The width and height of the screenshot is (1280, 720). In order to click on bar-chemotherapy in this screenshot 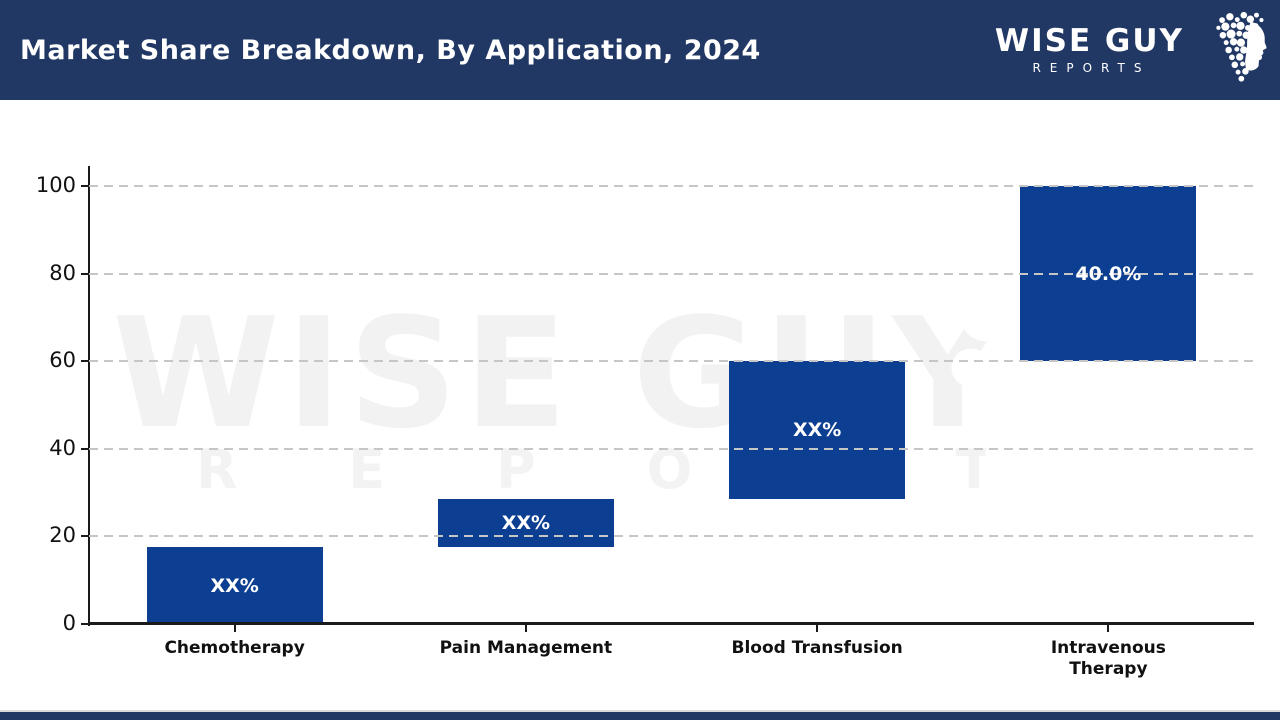, I will do `click(234, 585)`.